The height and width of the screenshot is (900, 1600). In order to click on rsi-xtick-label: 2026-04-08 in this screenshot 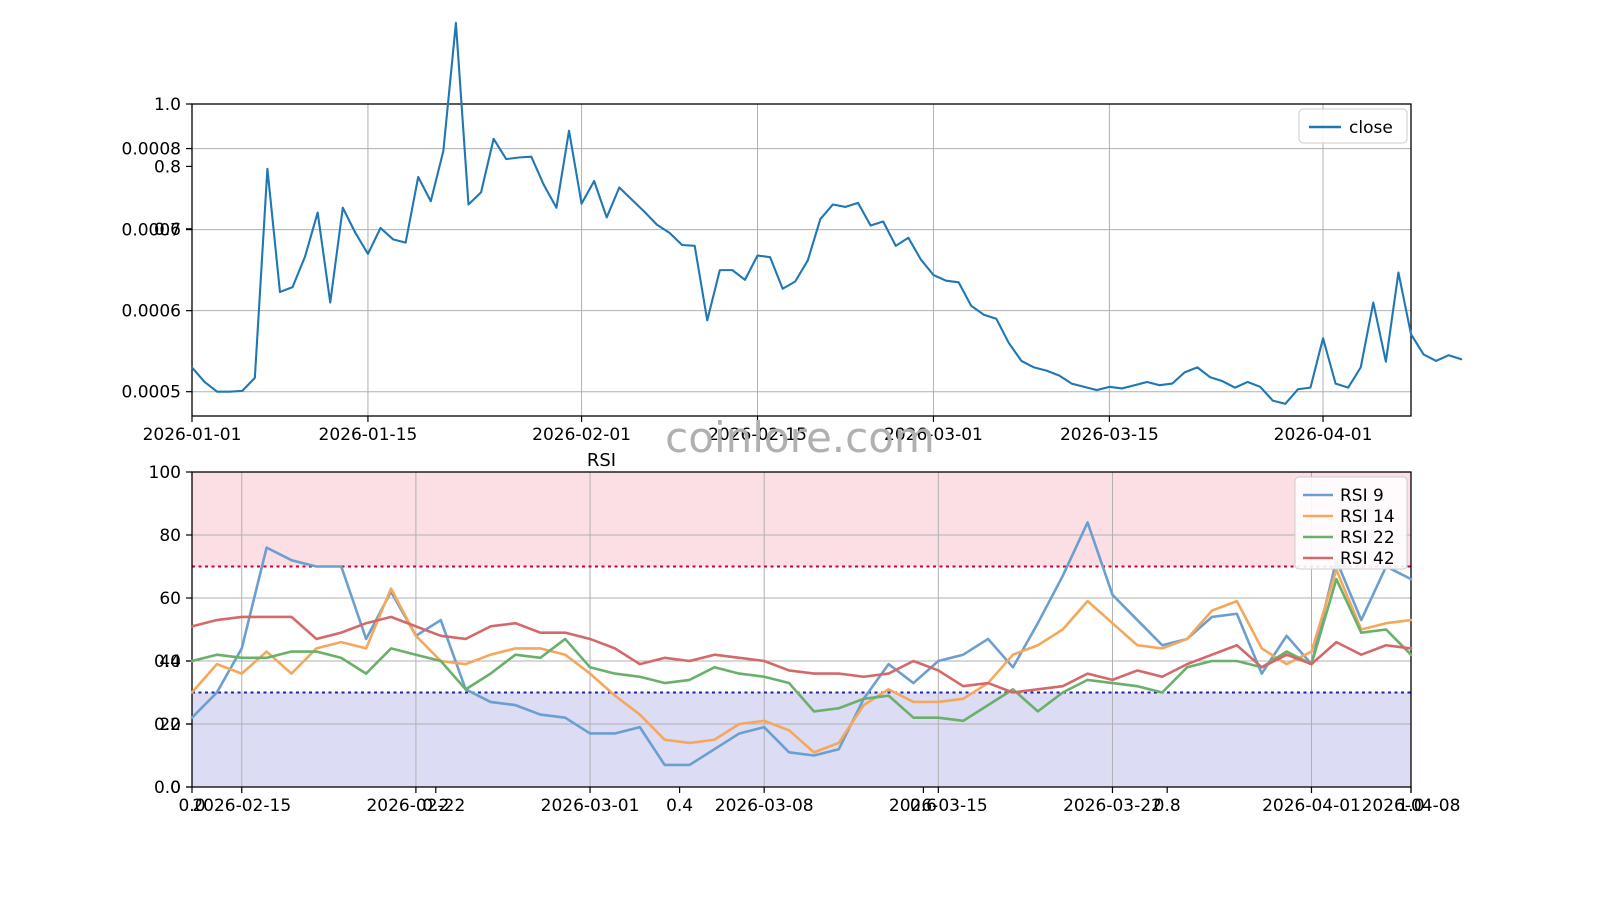, I will do `click(1411, 806)`.